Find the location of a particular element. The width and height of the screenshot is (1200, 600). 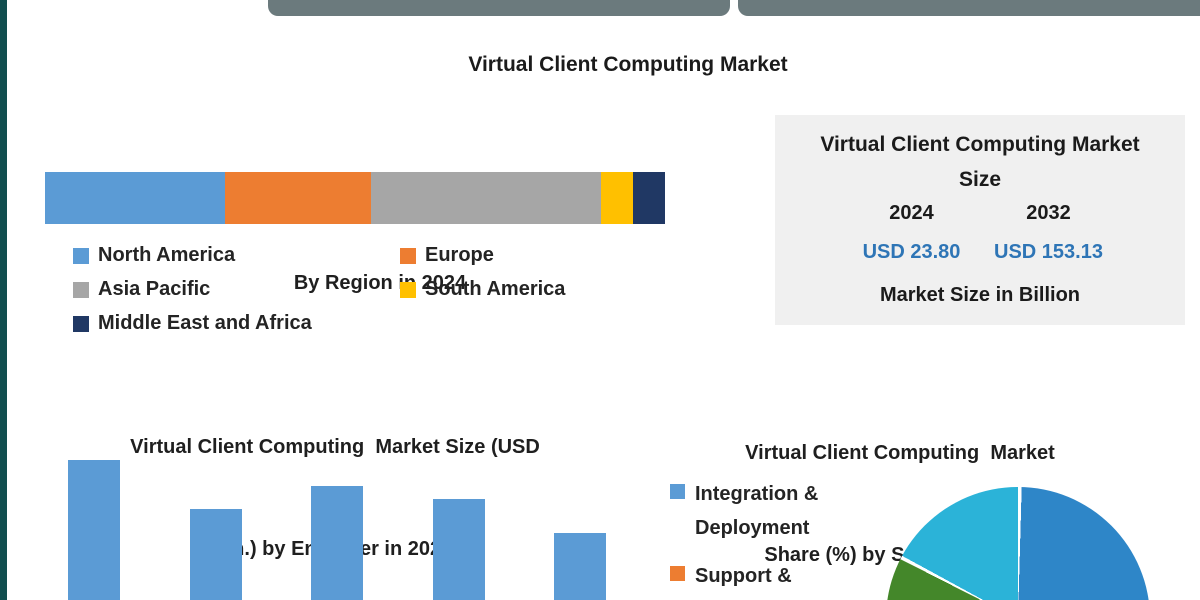

asia-pacific-swatch is located at coordinates (81, 289).